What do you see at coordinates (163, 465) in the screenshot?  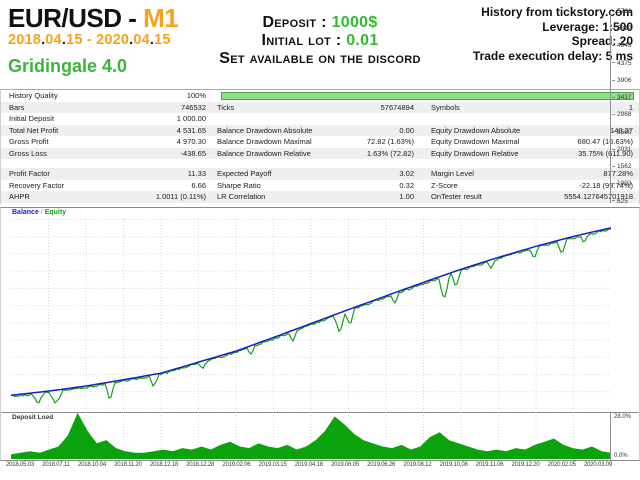 I see `x-axis-date-label: 2018.12.18` at bounding box center [163, 465].